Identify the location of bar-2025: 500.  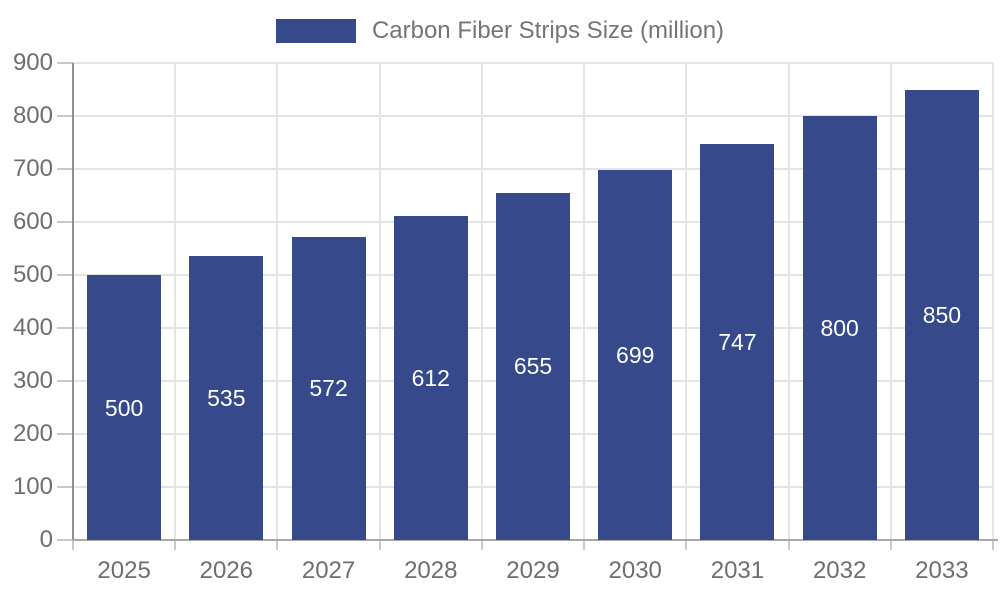
(124, 407).